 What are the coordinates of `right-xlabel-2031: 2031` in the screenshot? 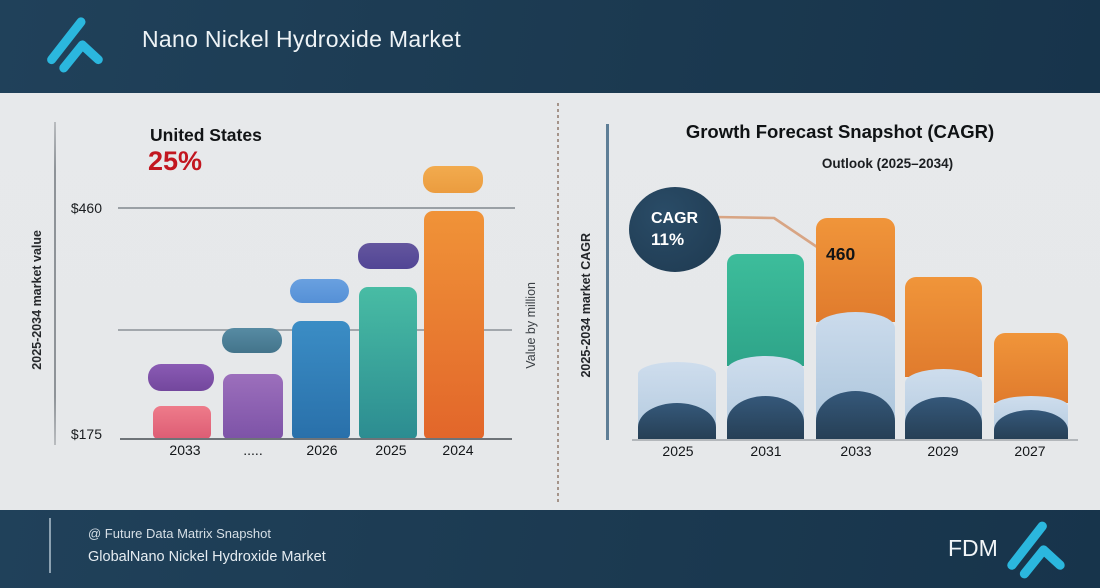 It's located at (766, 451).